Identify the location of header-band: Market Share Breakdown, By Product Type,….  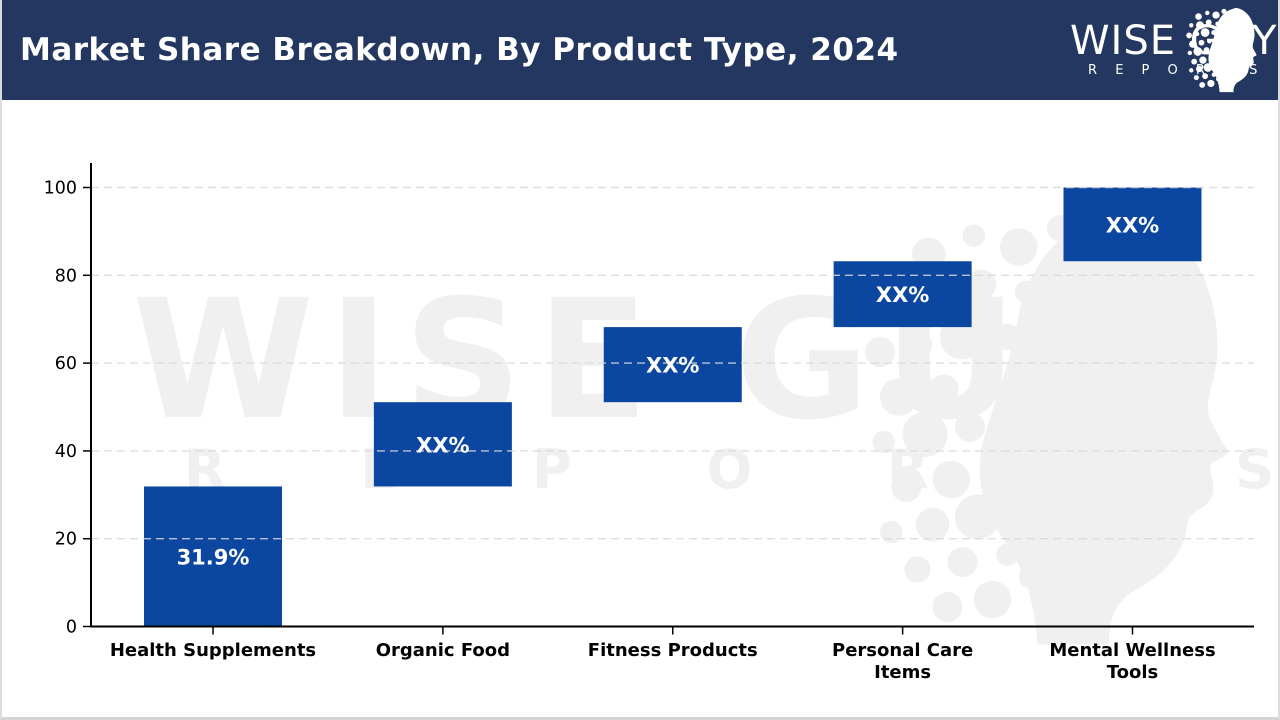
(640, 50).